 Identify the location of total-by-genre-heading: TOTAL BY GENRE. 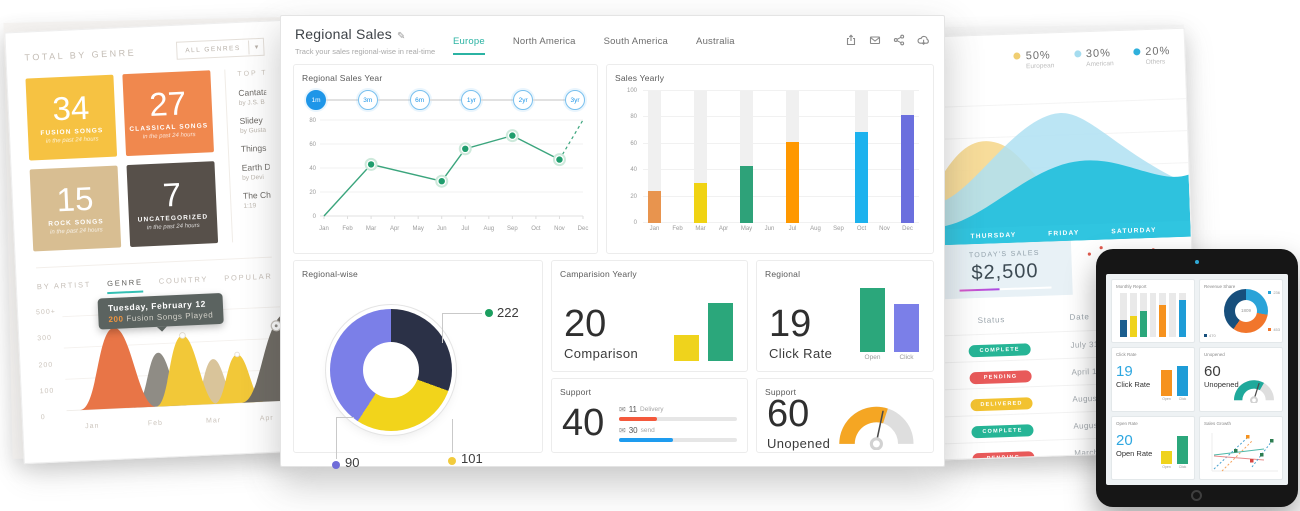
(80, 55).